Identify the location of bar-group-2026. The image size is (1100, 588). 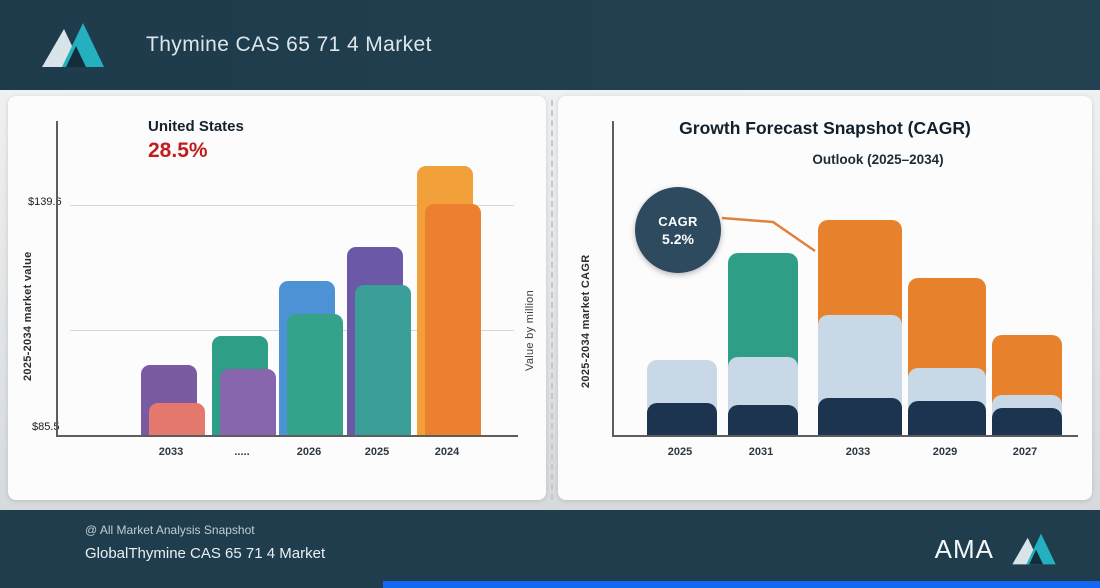
(311, 277).